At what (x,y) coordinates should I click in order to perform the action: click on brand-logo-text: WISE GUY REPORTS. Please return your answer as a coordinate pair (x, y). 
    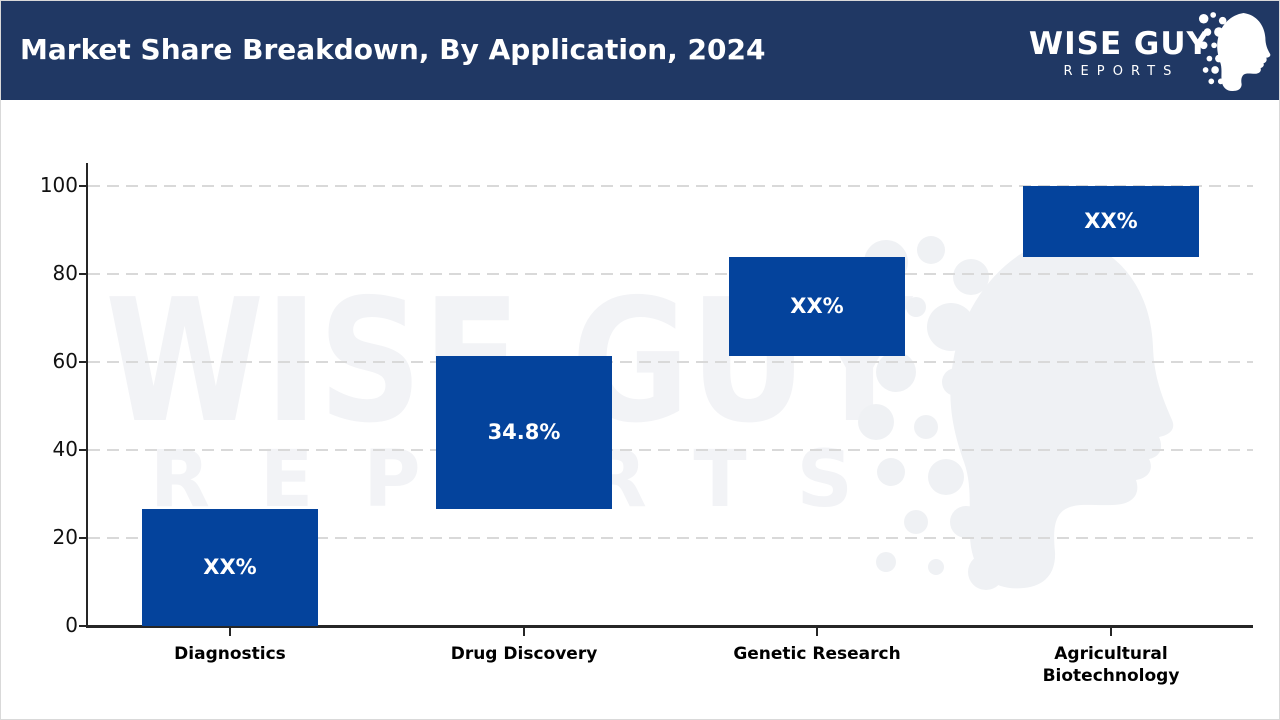
    Looking at the image, I should click on (1119, 52).